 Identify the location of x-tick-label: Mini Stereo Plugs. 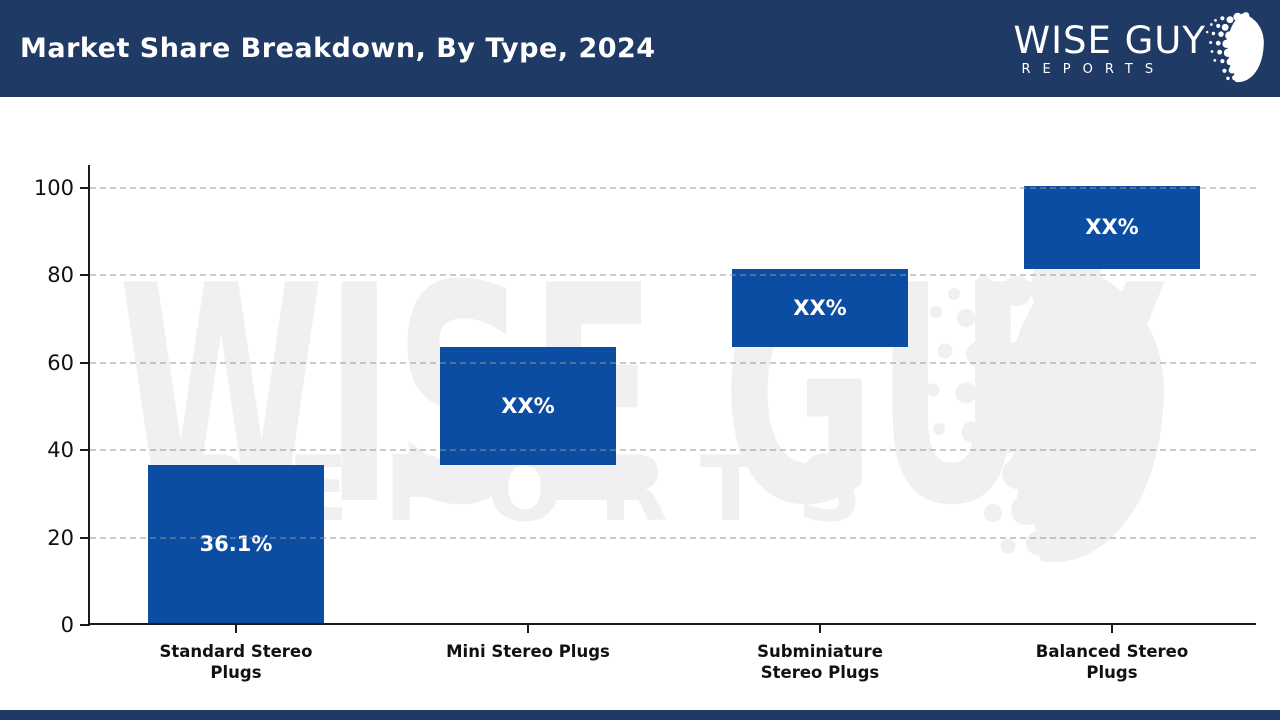
(528, 651).